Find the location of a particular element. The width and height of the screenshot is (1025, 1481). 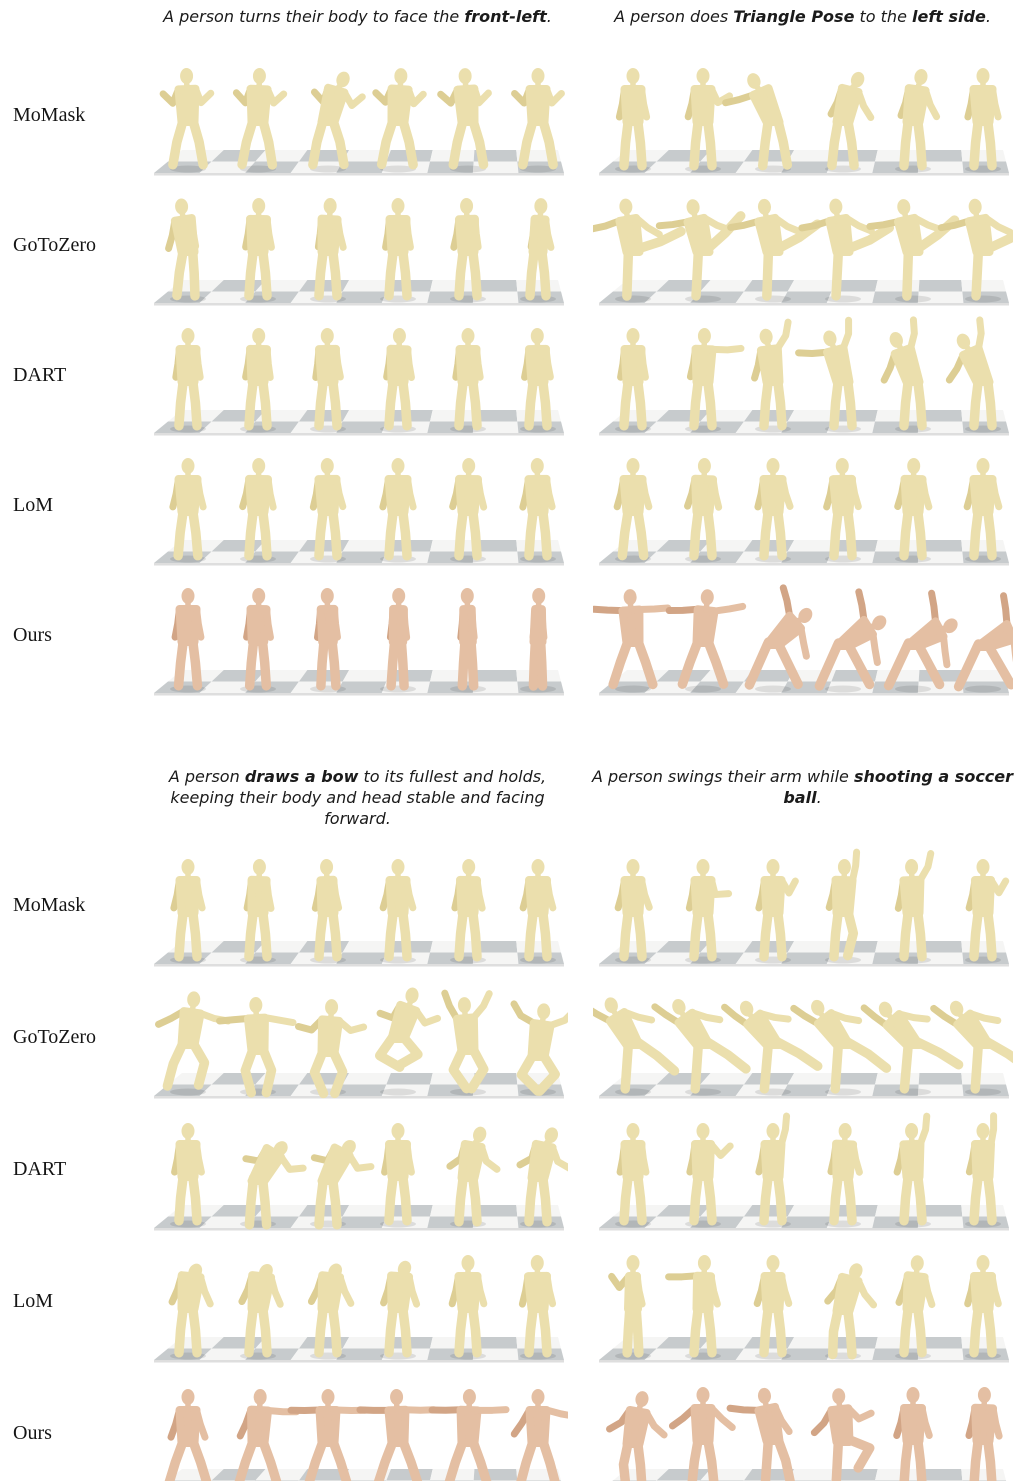

motion-render-panel is located at coordinates (357, 1427).